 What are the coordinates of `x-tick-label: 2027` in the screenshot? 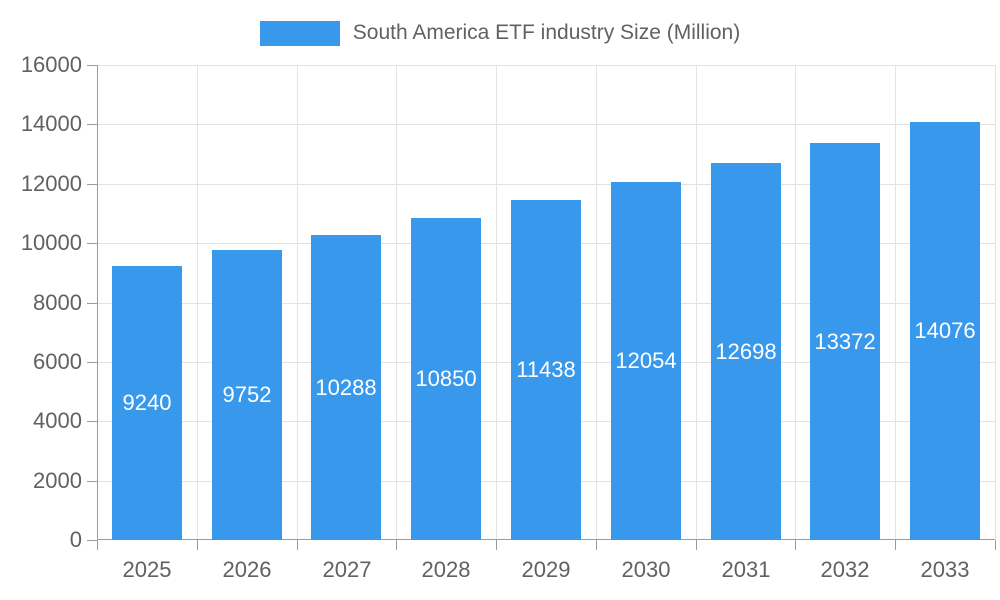 It's located at (347, 569).